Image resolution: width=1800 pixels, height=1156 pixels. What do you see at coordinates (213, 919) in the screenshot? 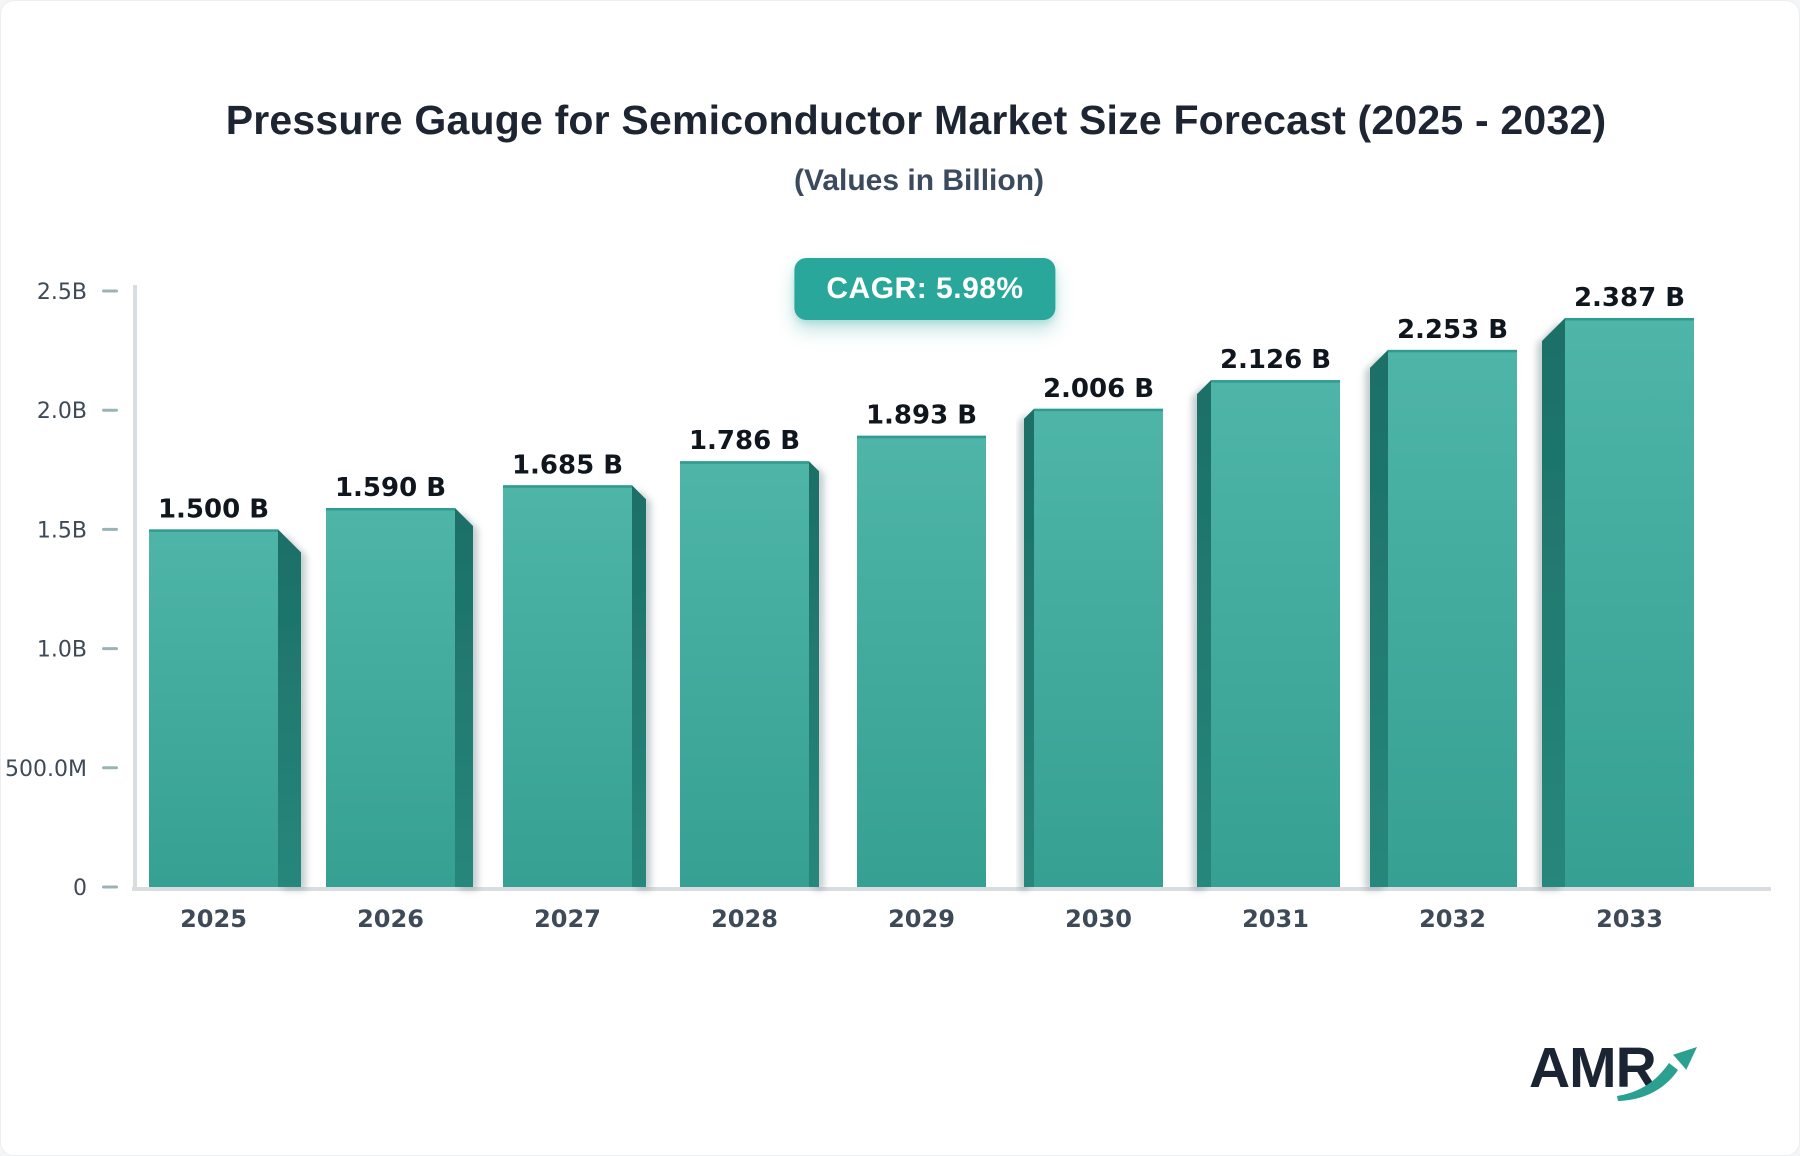
I see `x-axis-label: 2025` at bounding box center [213, 919].